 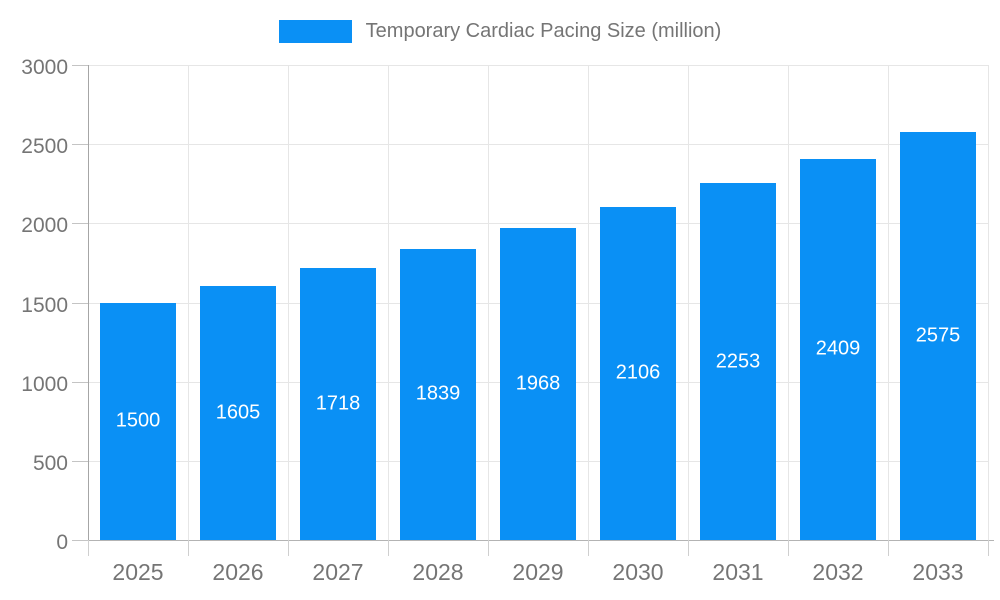 I want to click on bar-2029: 1968, so click(x=538, y=384).